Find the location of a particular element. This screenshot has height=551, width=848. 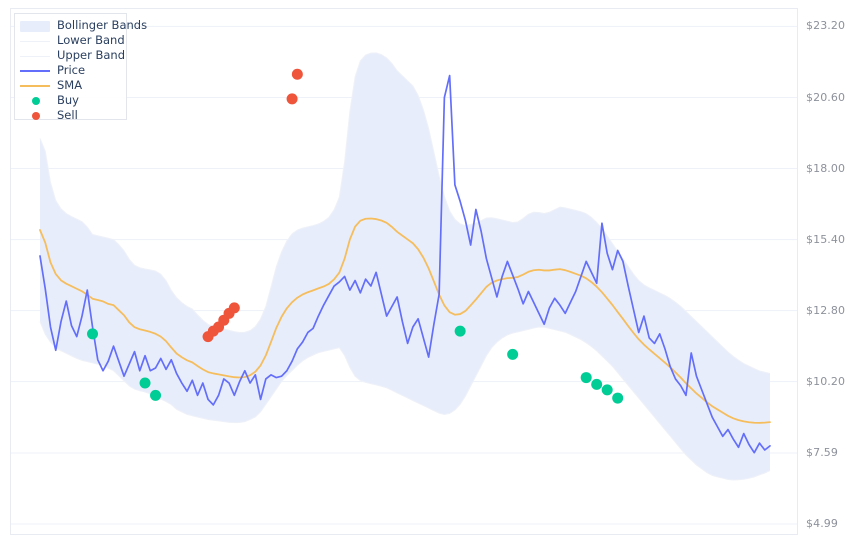

legend-item-lower-band: Lower Band is located at coordinates (72, 40).